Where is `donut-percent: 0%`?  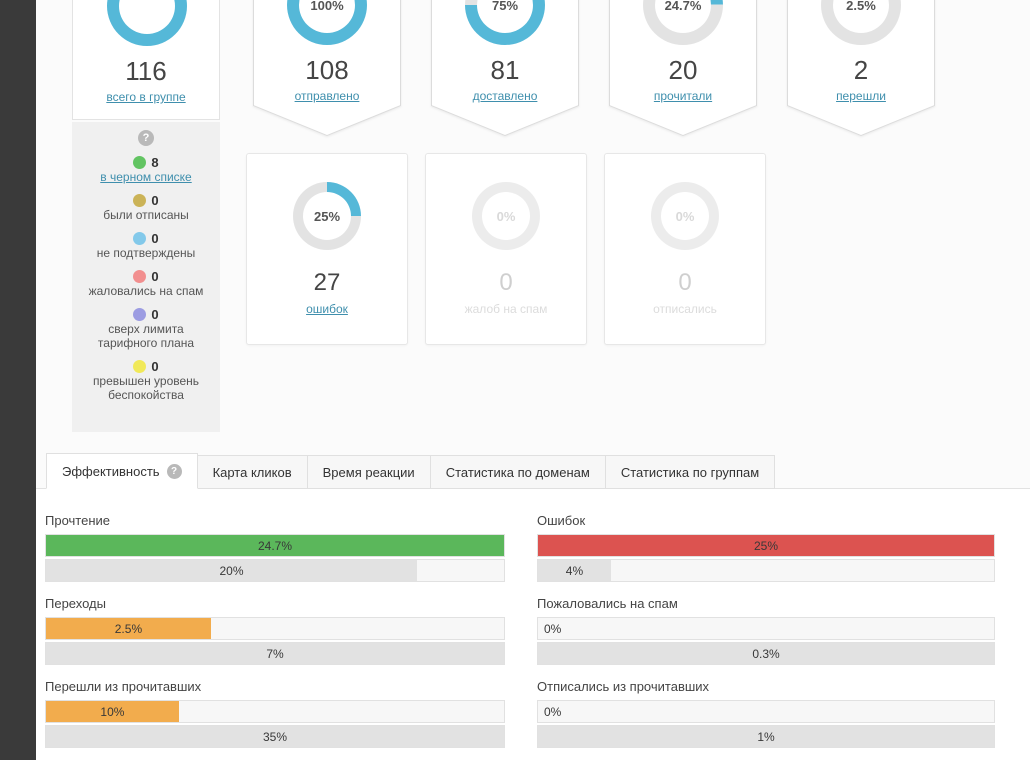
donut-percent: 0% is located at coordinates (506, 216).